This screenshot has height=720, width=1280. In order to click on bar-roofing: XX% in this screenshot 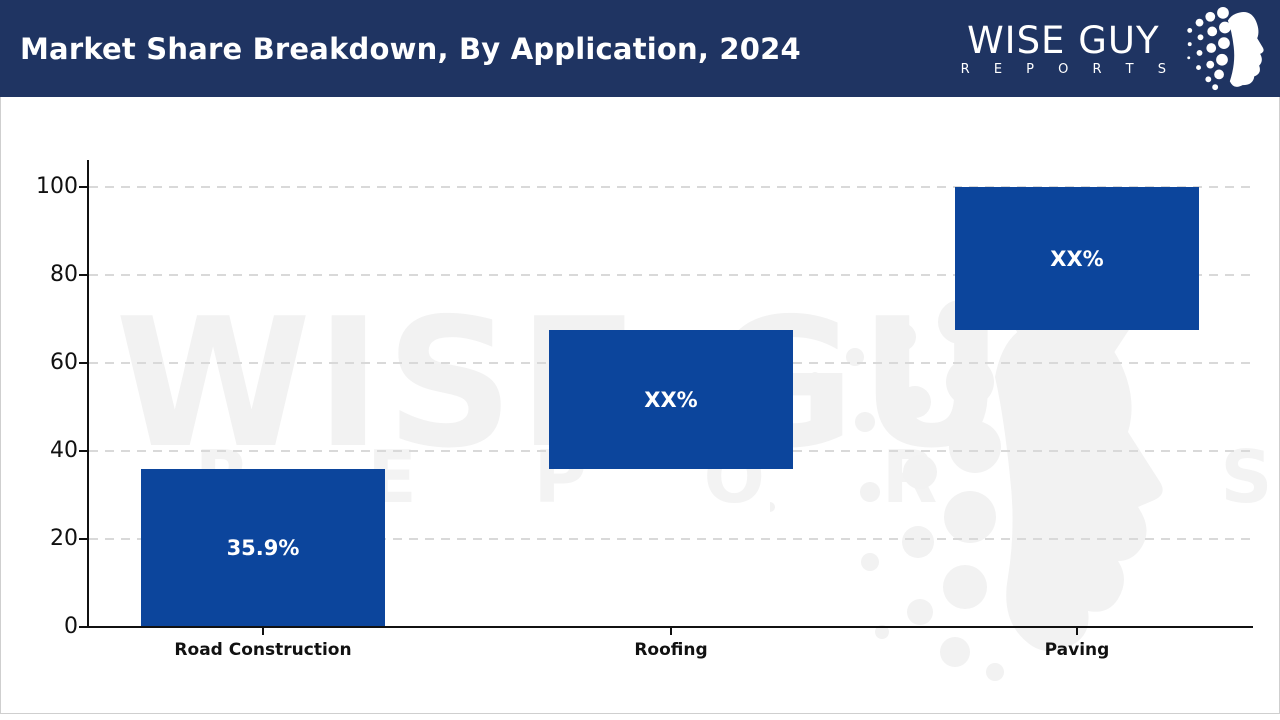, I will do `click(671, 400)`.